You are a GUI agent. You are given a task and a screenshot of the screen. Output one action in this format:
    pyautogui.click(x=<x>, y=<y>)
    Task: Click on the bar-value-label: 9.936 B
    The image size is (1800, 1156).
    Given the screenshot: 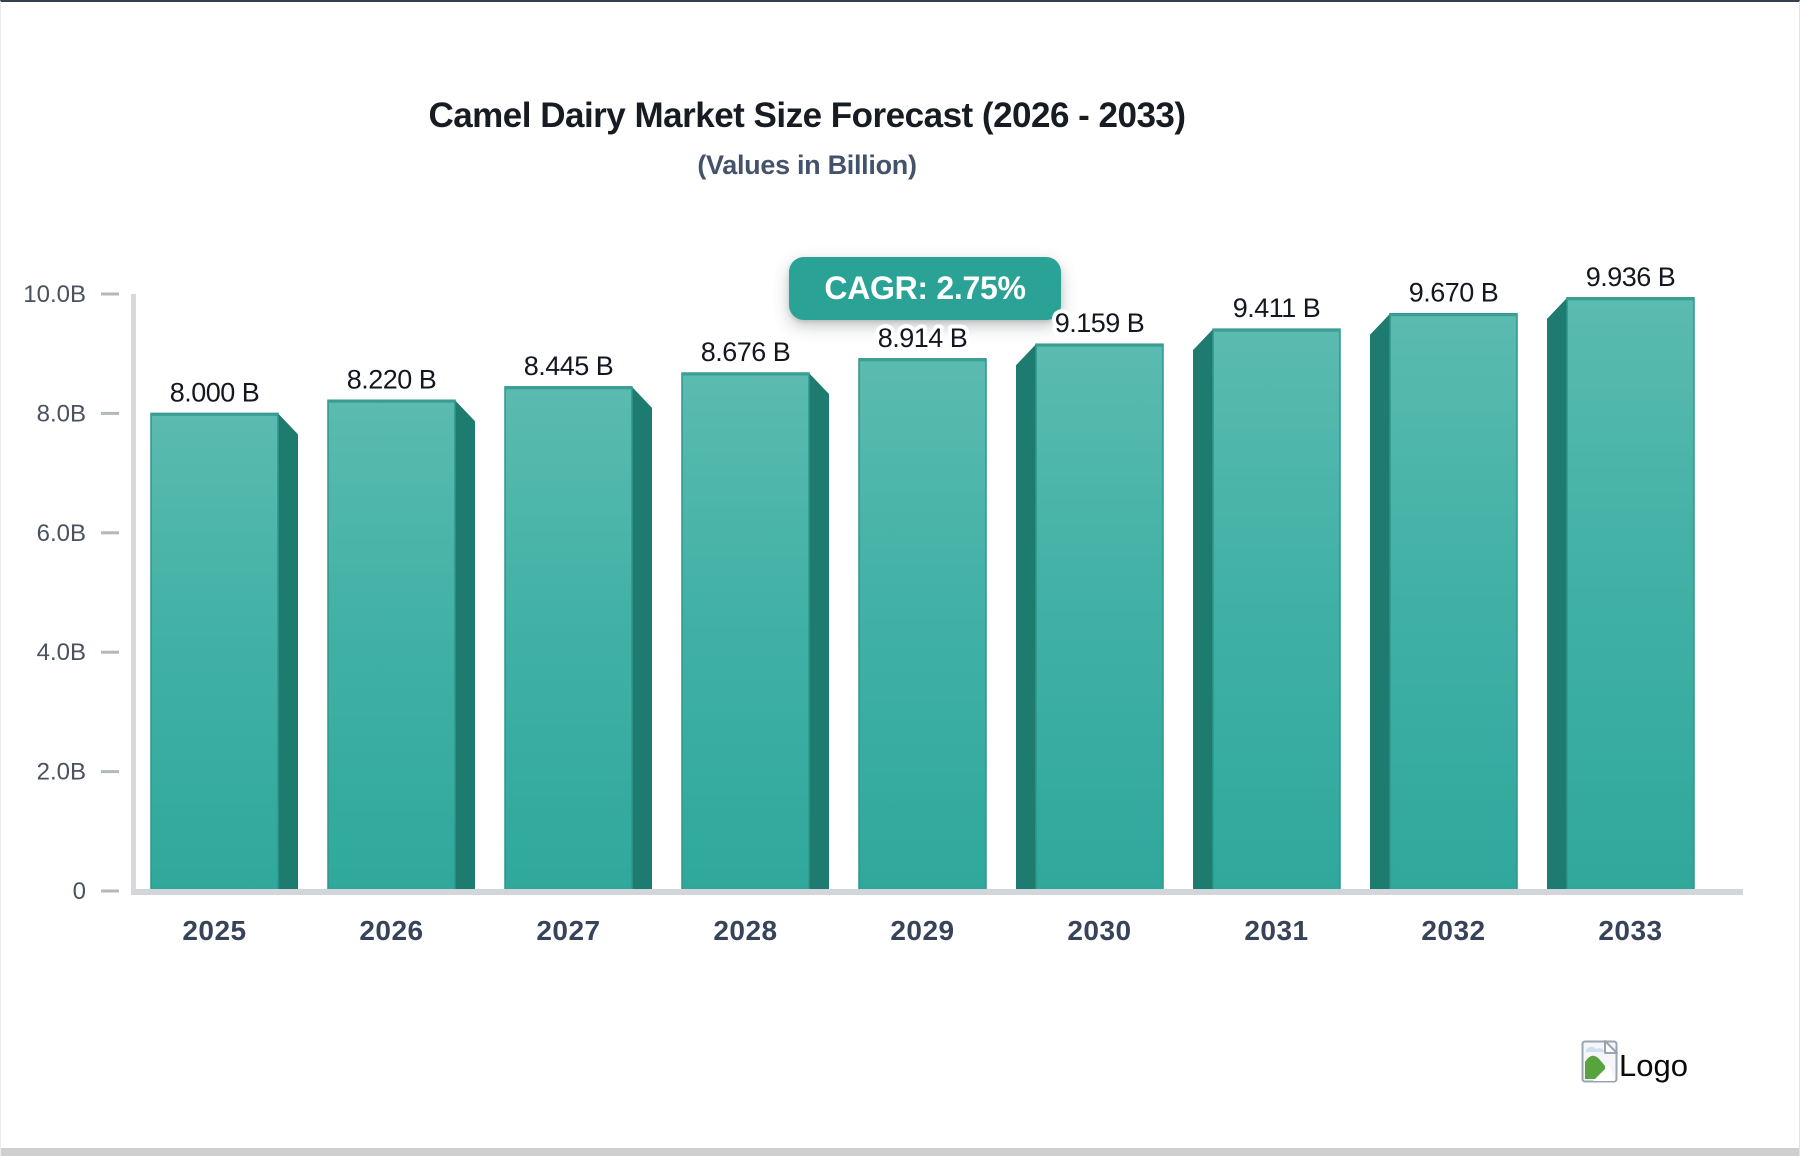 What is the action you would take?
    pyautogui.click(x=1631, y=277)
    